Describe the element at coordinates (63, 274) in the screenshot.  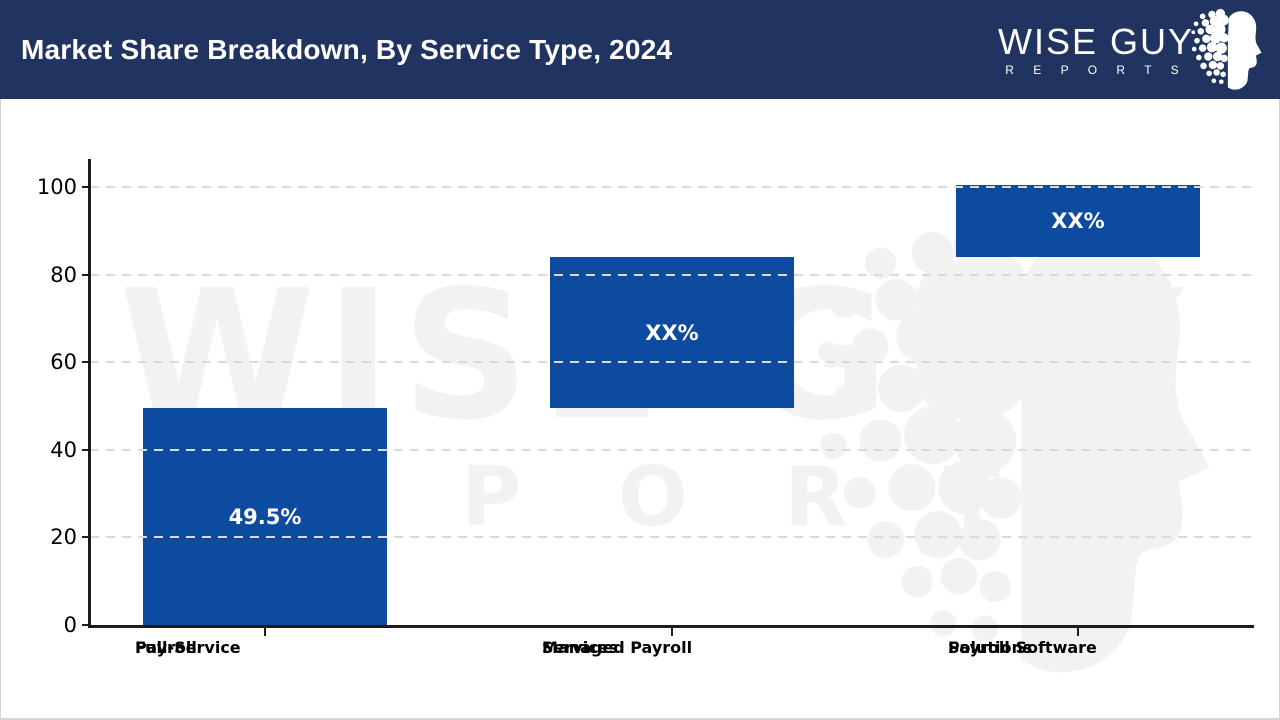
I see `y-tick-label: 80` at that location.